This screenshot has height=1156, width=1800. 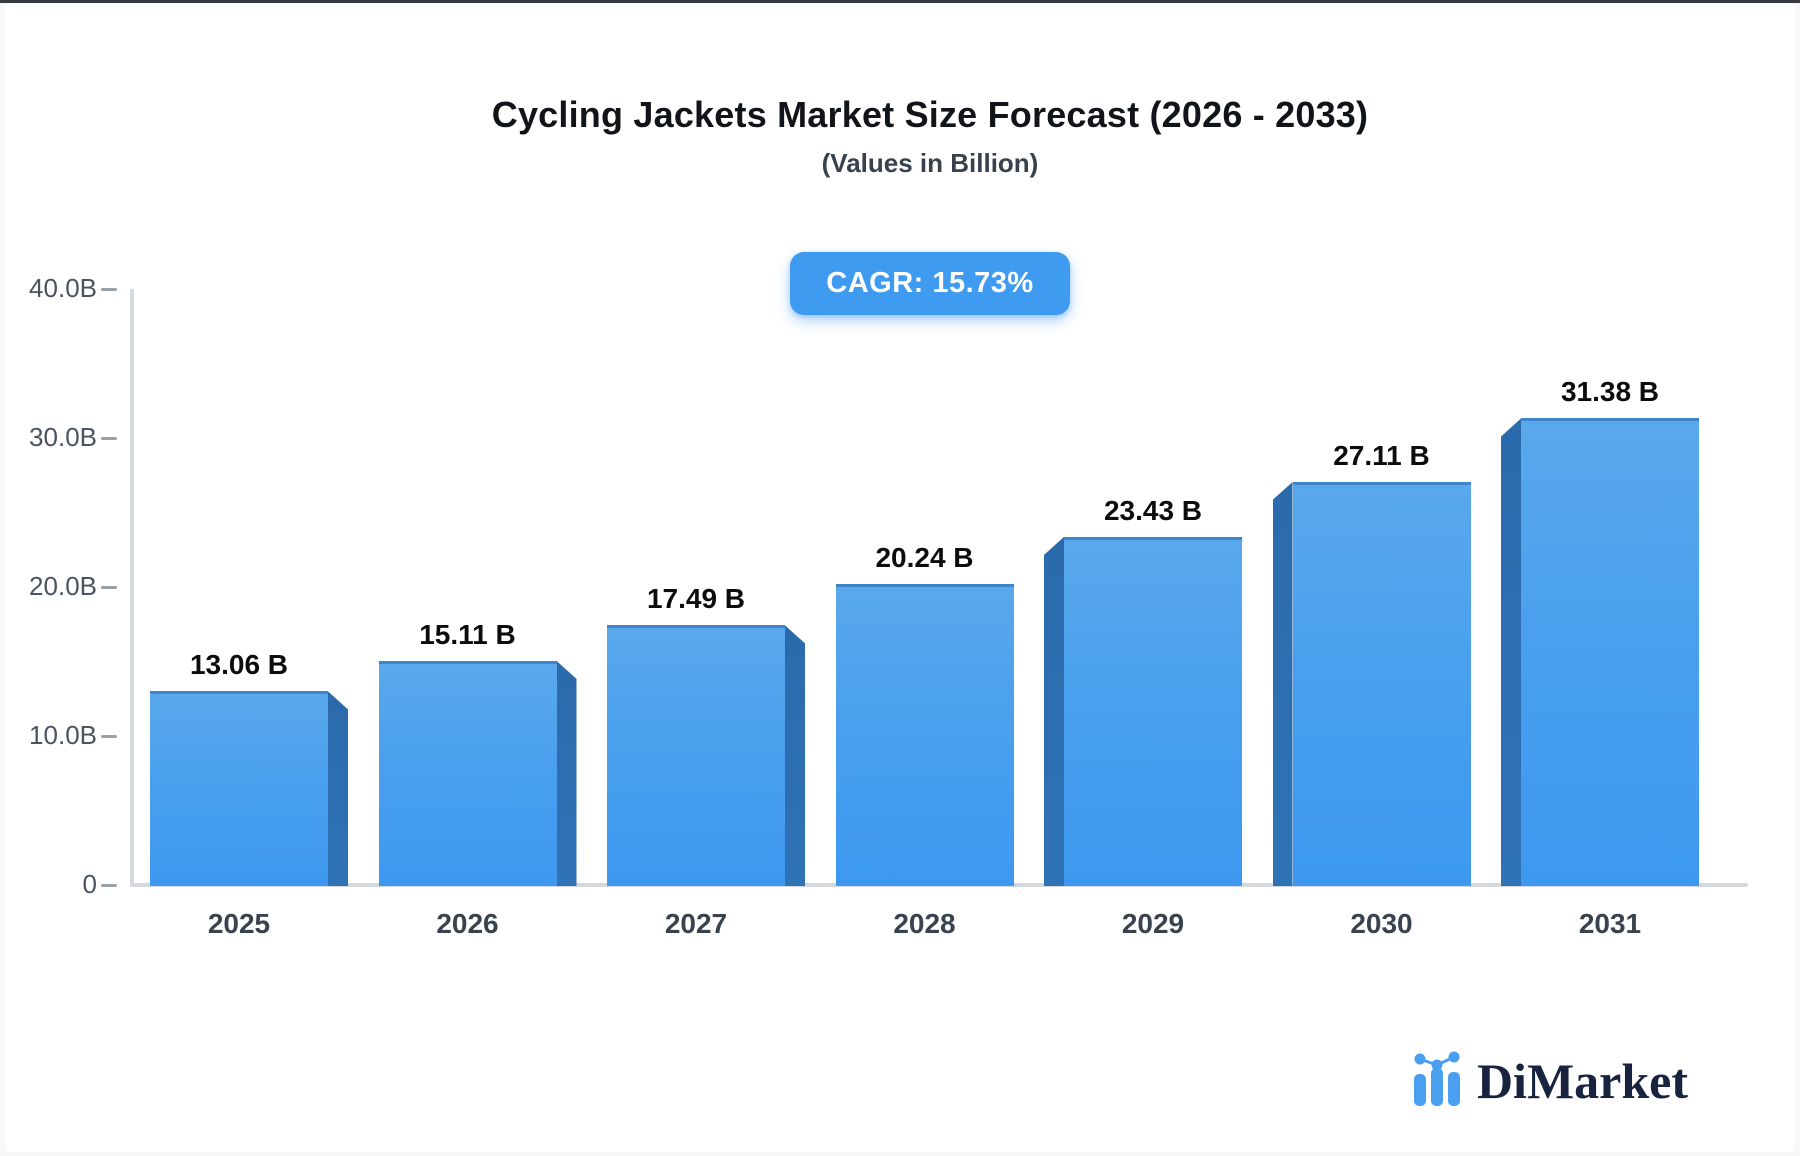 What do you see at coordinates (1610, 652) in the screenshot?
I see `bar-2031` at bounding box center [1610, 652].